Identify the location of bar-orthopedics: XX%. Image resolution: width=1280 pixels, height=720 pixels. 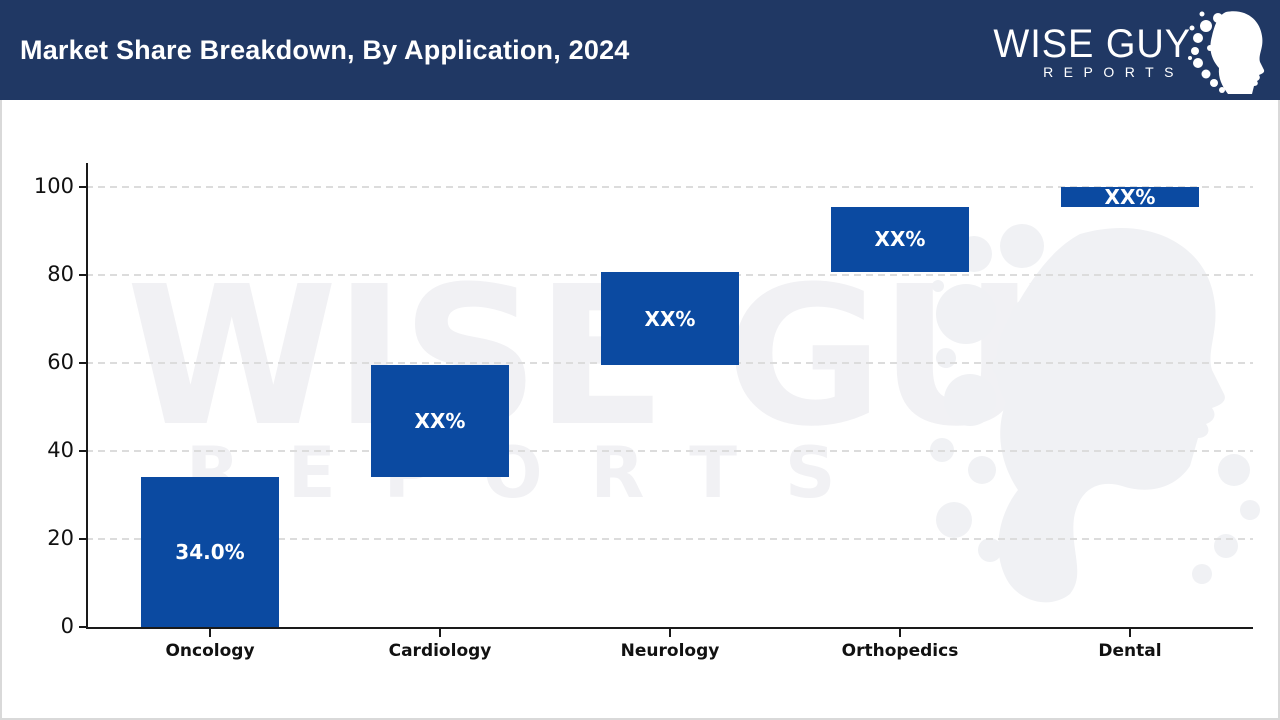
(900, 239).